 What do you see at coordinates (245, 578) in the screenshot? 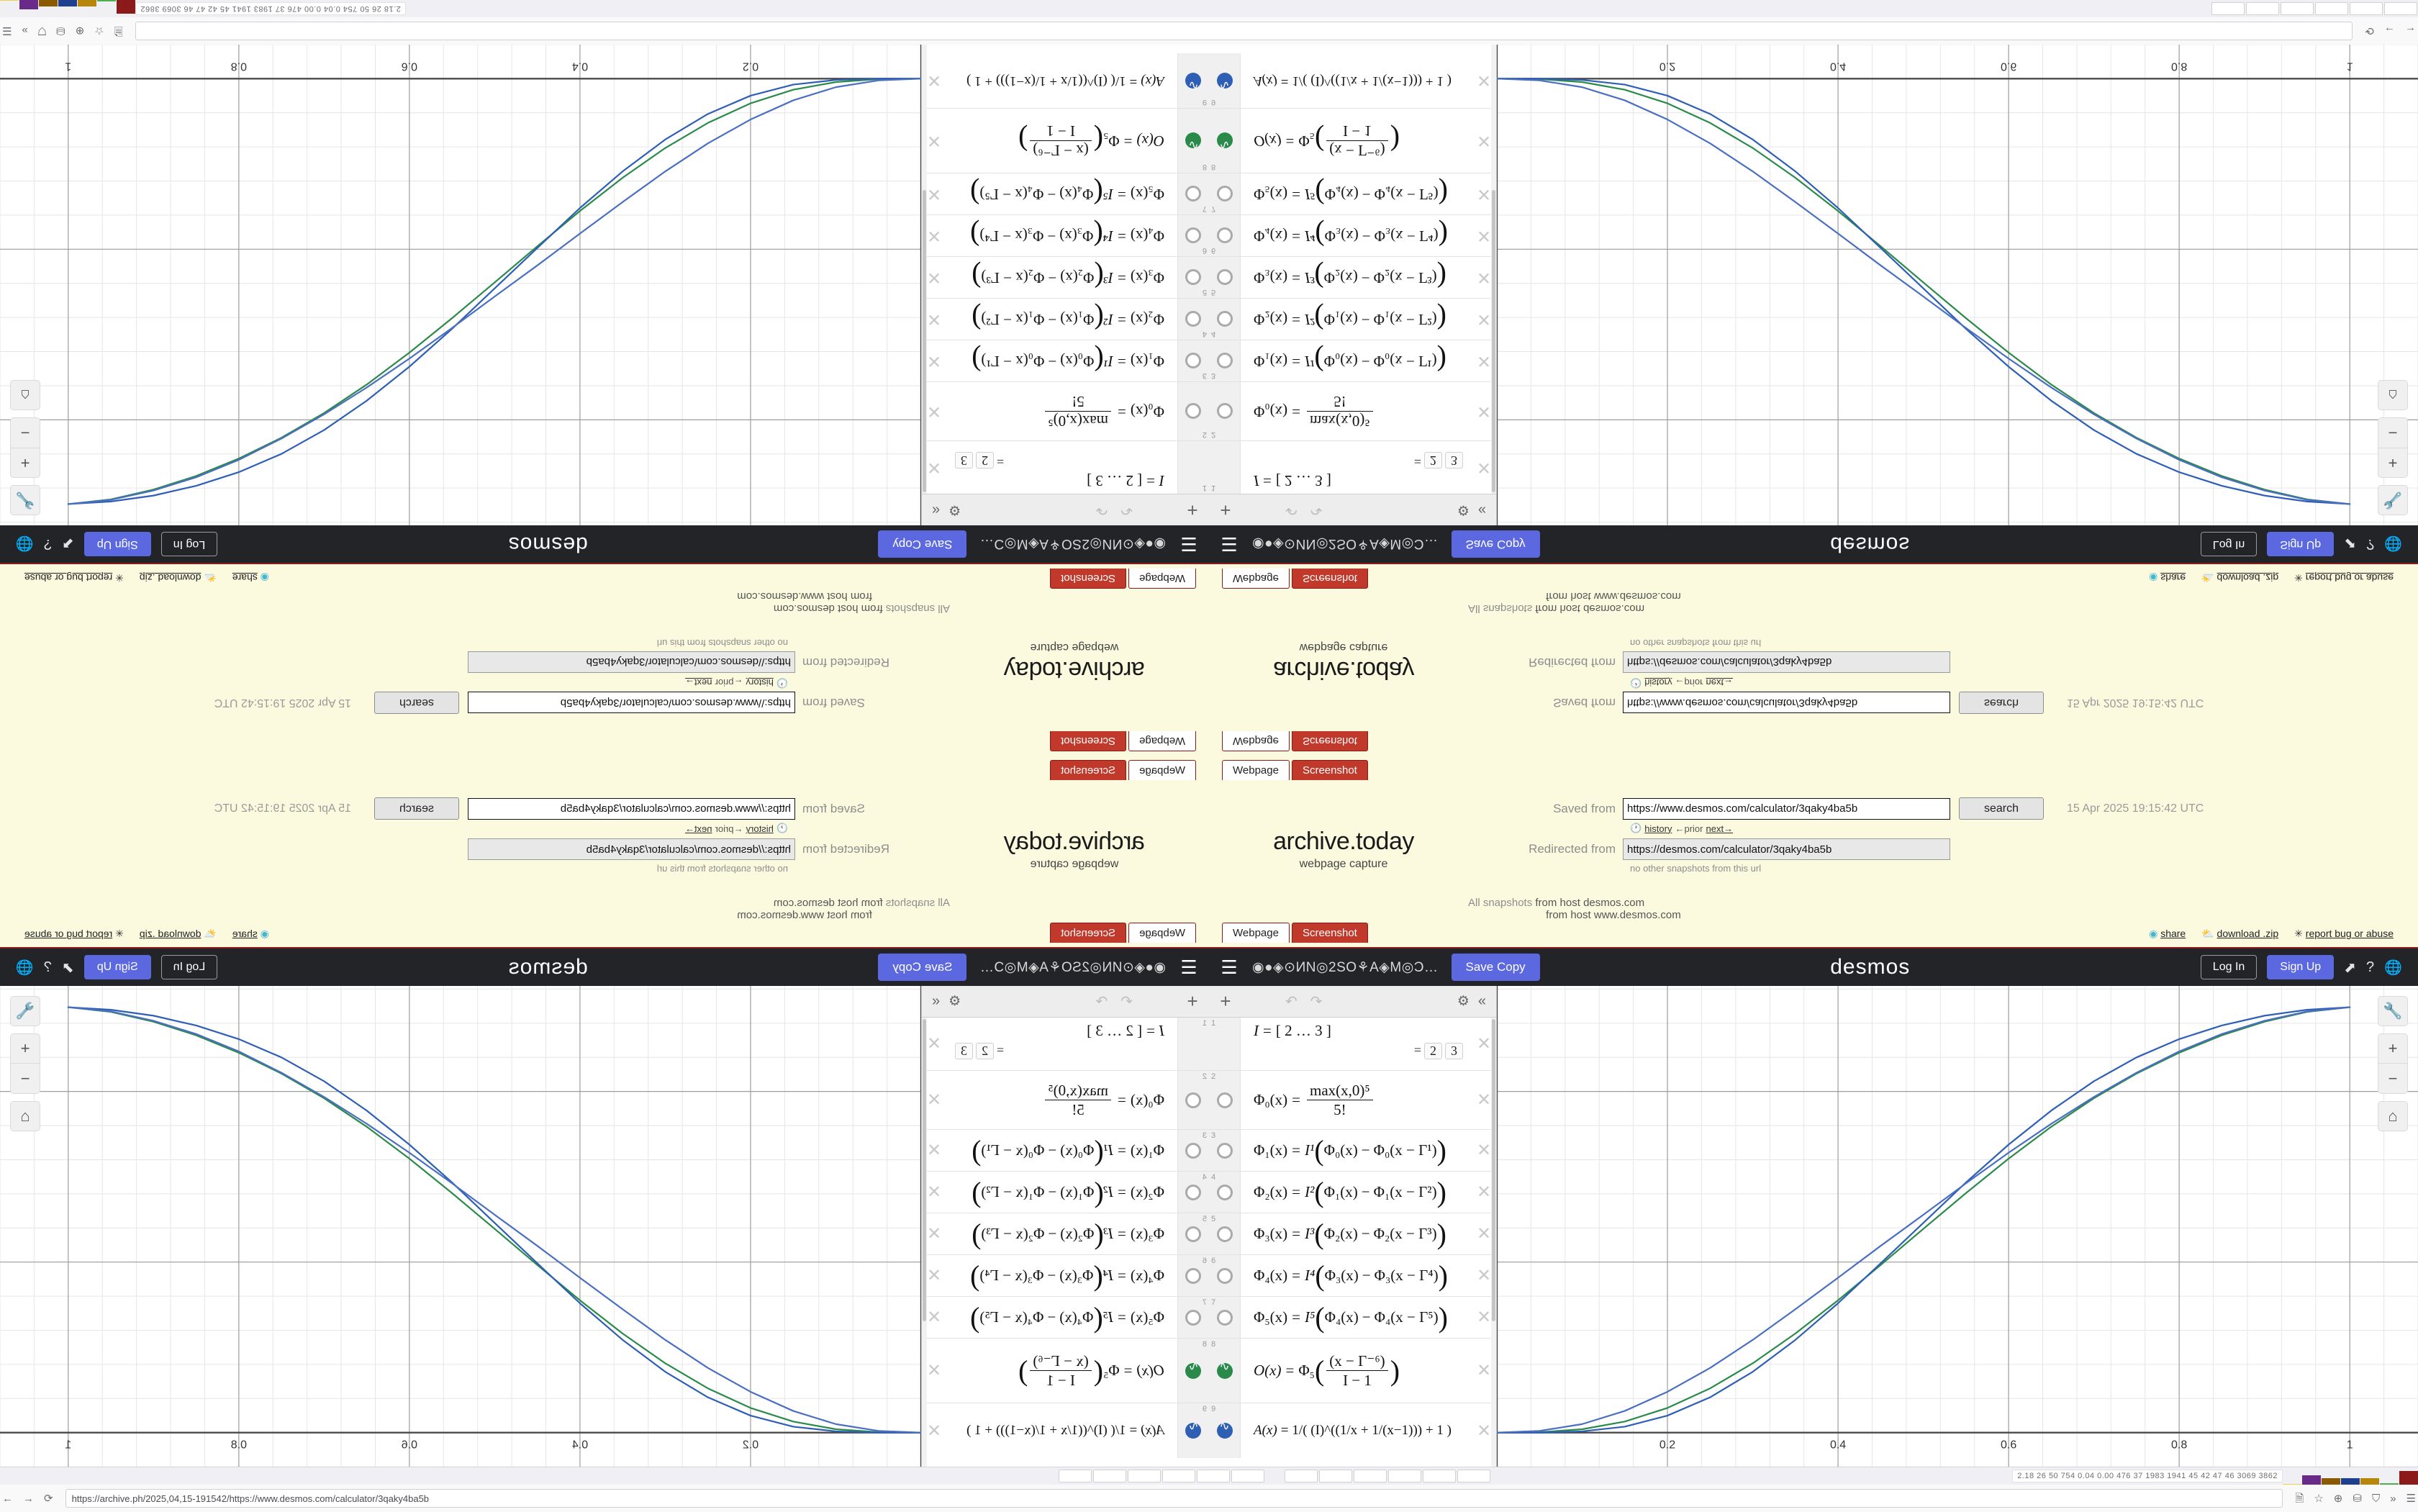
I see `archive-share-link: share` at bounding box center [245, 578].